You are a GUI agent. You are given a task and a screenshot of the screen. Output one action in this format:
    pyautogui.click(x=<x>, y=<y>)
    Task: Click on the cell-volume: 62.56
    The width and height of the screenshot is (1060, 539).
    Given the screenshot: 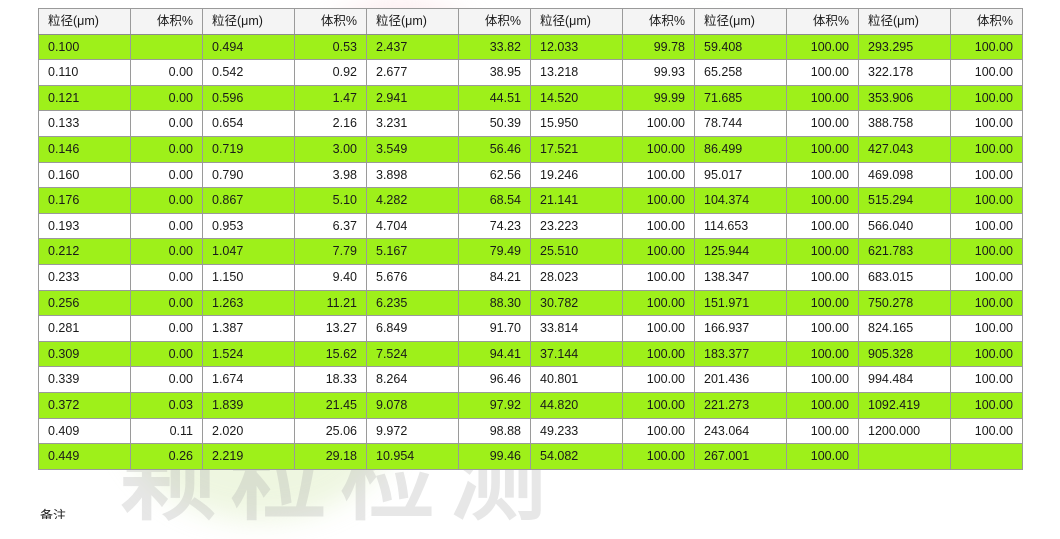 What is the action you would take?
    pyautogui.click(x=494, y=175)
    